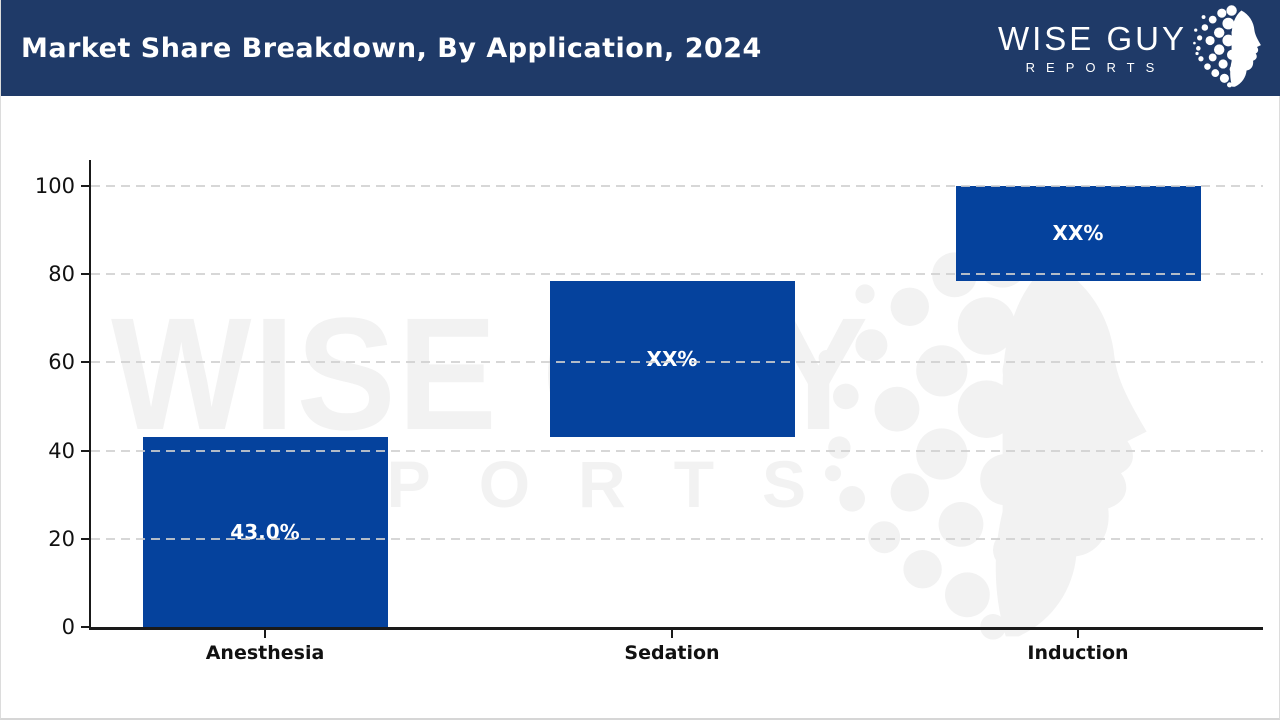 This screenshot has width=1280, height=720. I want to click on y-tick-label-0: 0, so click(68, 627).